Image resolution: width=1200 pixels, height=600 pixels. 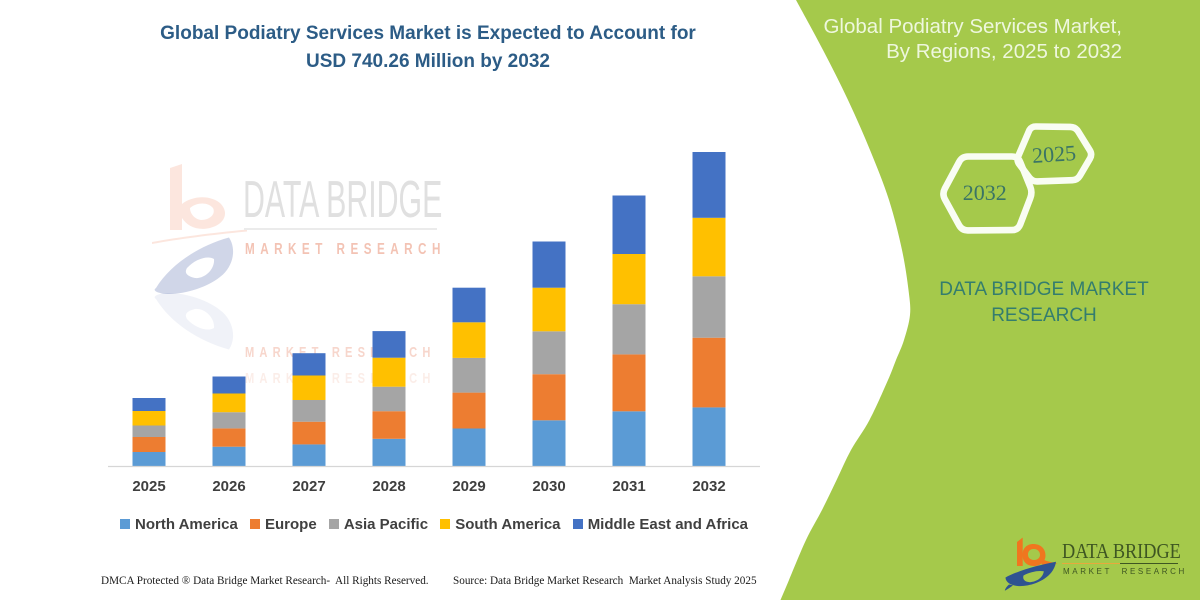 What do you see at coordinates (985, 192) in the screenshot?
I see `svg-text: 2032` at bounding box center [985, 192].